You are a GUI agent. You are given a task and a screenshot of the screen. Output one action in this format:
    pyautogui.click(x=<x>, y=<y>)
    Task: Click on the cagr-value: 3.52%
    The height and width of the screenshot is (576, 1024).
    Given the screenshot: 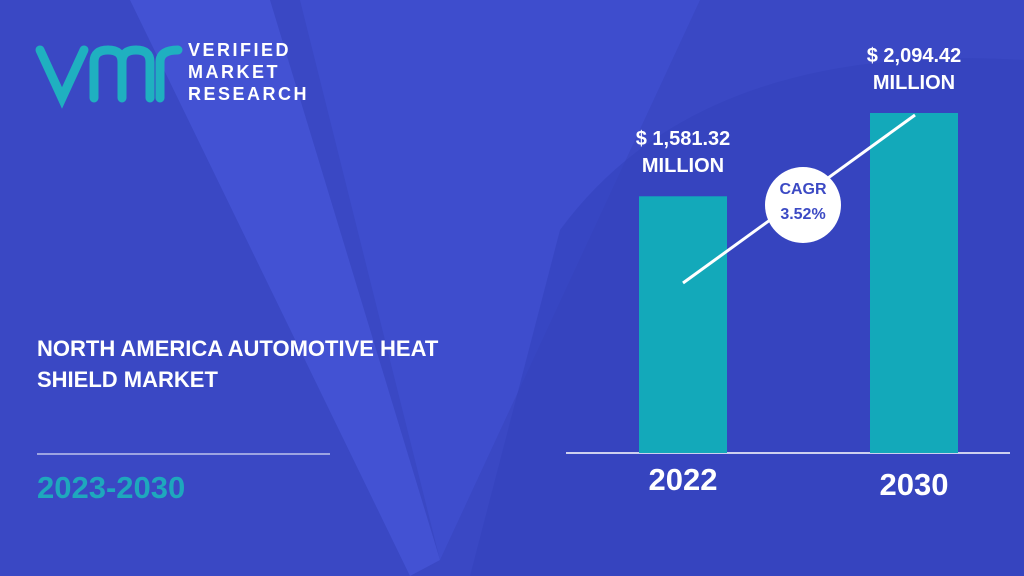 What is the action you would take?
    pyautogui.click(x=802, y=214)
    